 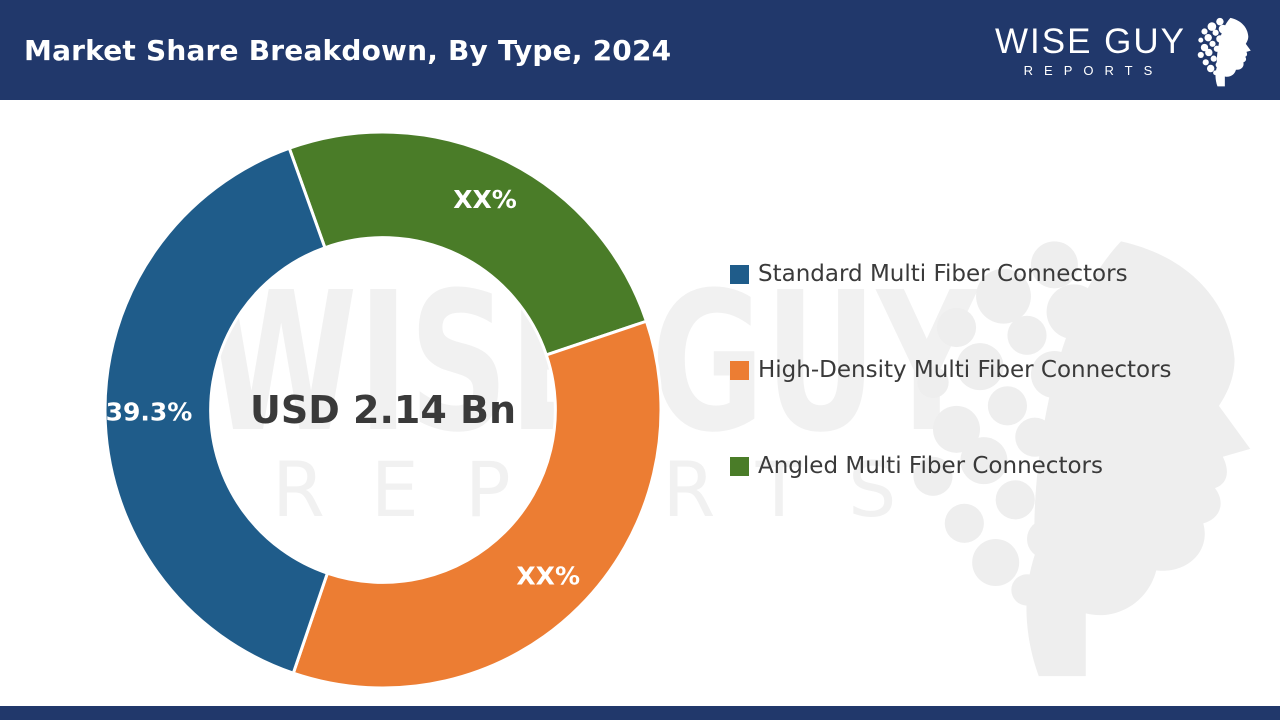 What do you see at coordinates (640, 713) in the screenshot?
I see `footer-bar` at bounding box center [640, 713].